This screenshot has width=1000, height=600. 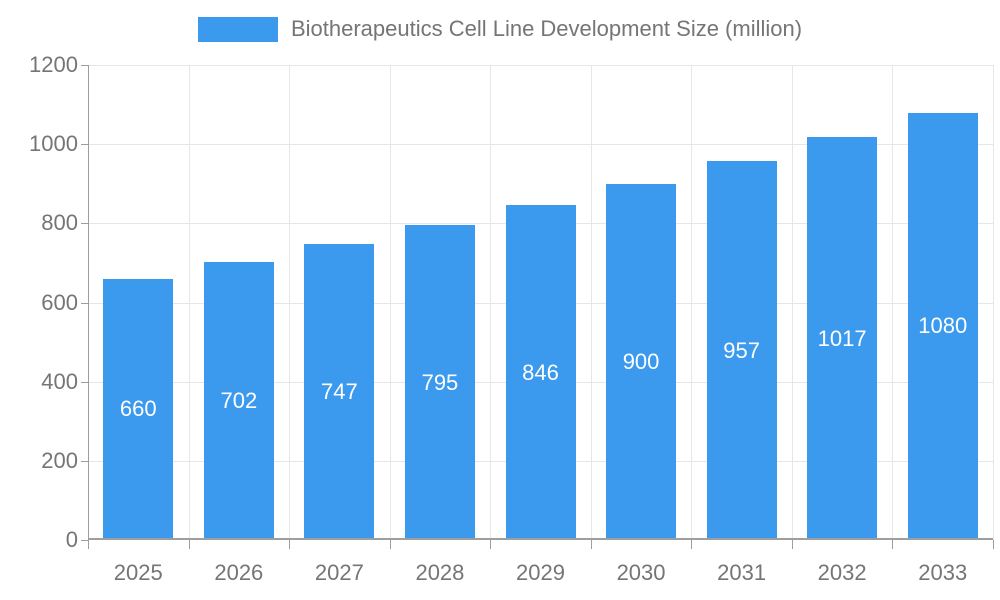 I want to click on bar: 747, so click(x=339, y=392).